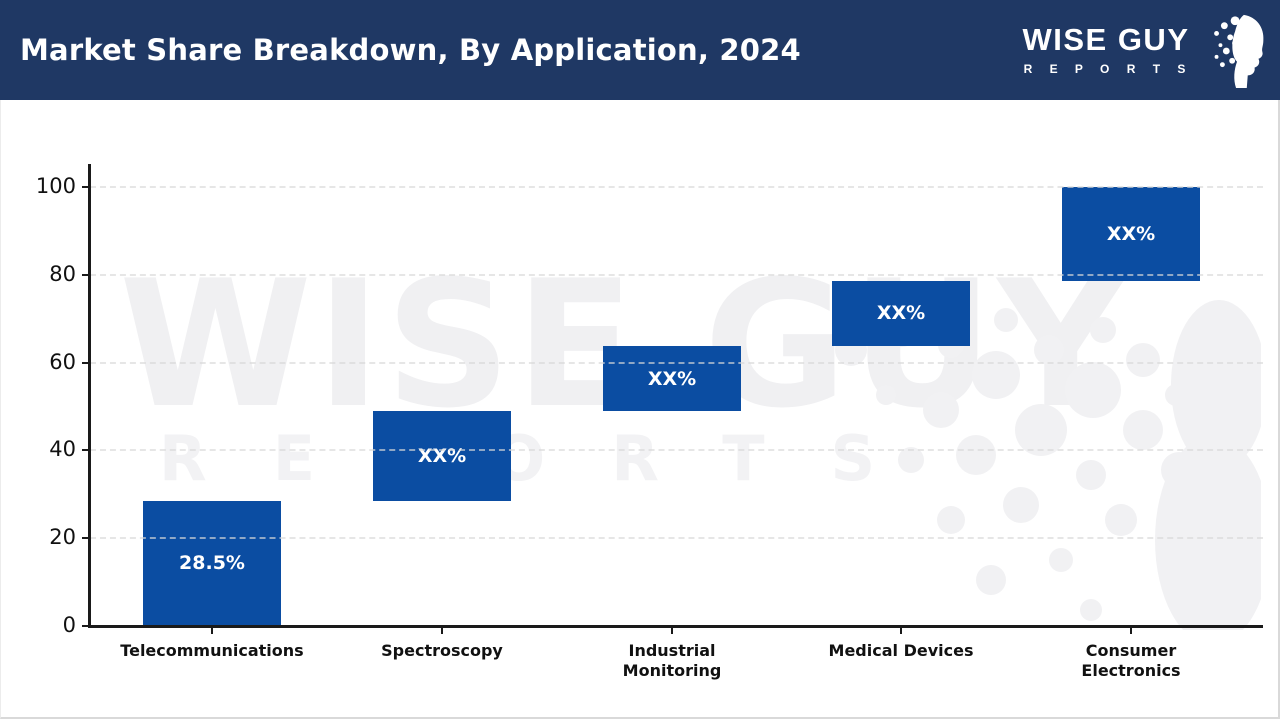 This screenshot has height=720, width=1280. What do you see at coordinates (1131, 661) in the screenshot?
I see `x-category-label: Consumer Electronics` at bounding box center [1131, 661].